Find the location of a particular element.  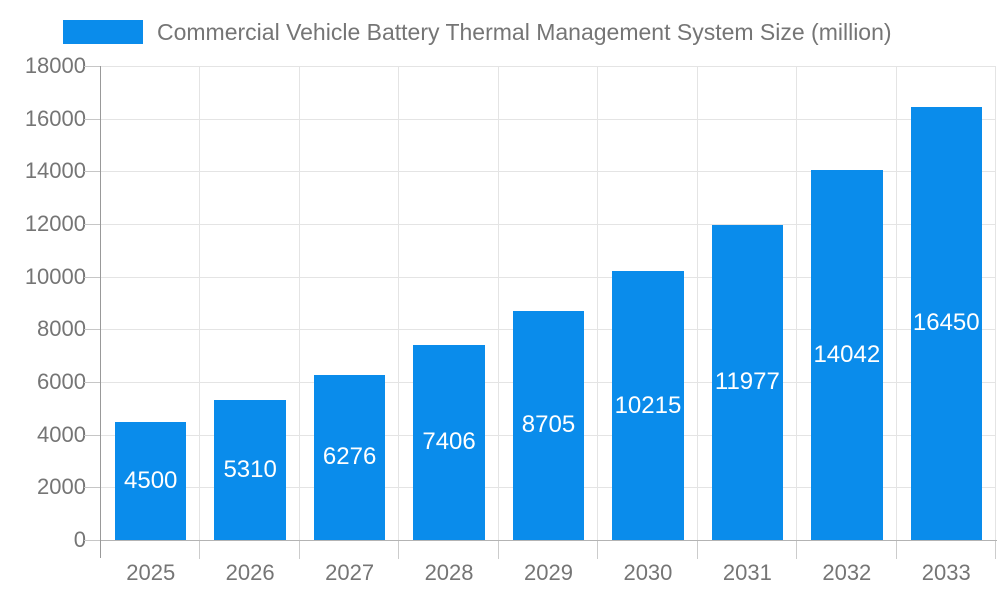

x-axis-label-2029: 2029 is located at coordinates (548, 572).